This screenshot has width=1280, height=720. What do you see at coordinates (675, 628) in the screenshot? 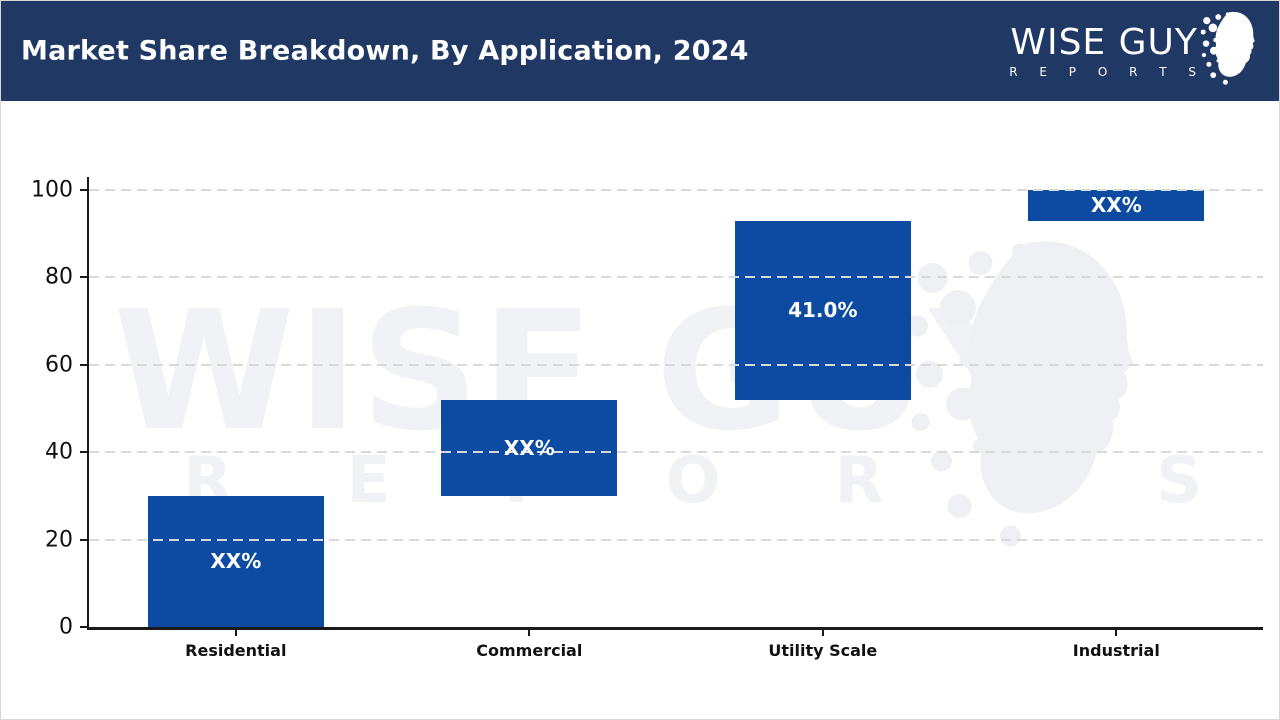
I see `x-axis-line` at bounding box center [675, 628].